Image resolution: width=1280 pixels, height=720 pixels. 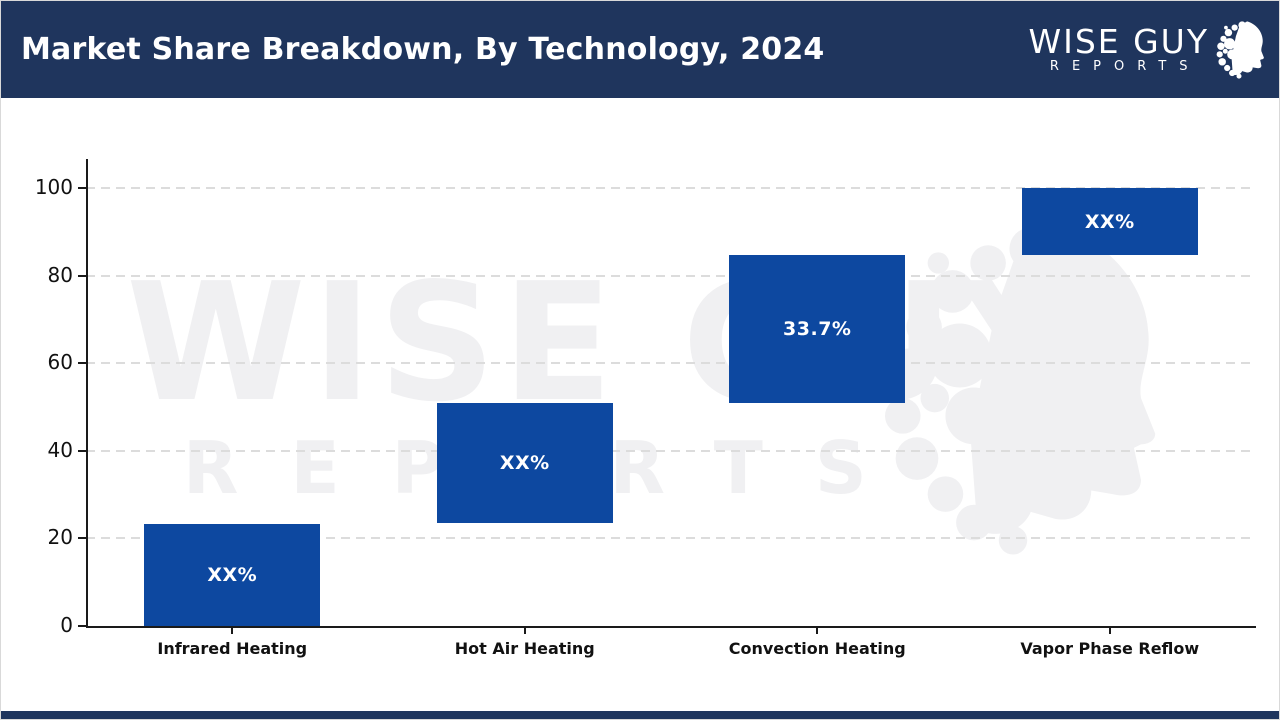 What do you see at coordinates (524, 648) in the screenshot?
I see `x-tick-label: Hot Air Heating` at bounding box center [524, 648].